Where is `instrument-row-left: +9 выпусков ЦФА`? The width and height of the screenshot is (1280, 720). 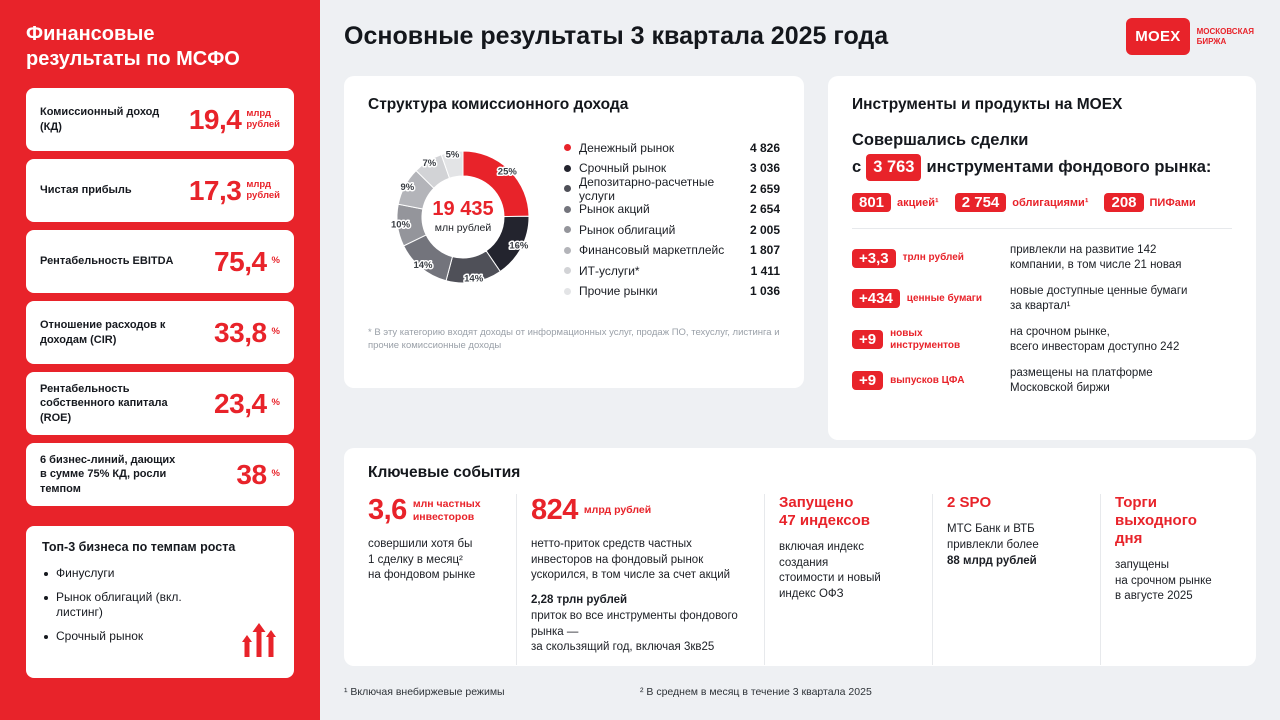 instrument-row-left: +9 выпусков ЦФА is located at coordinates (931, 381).